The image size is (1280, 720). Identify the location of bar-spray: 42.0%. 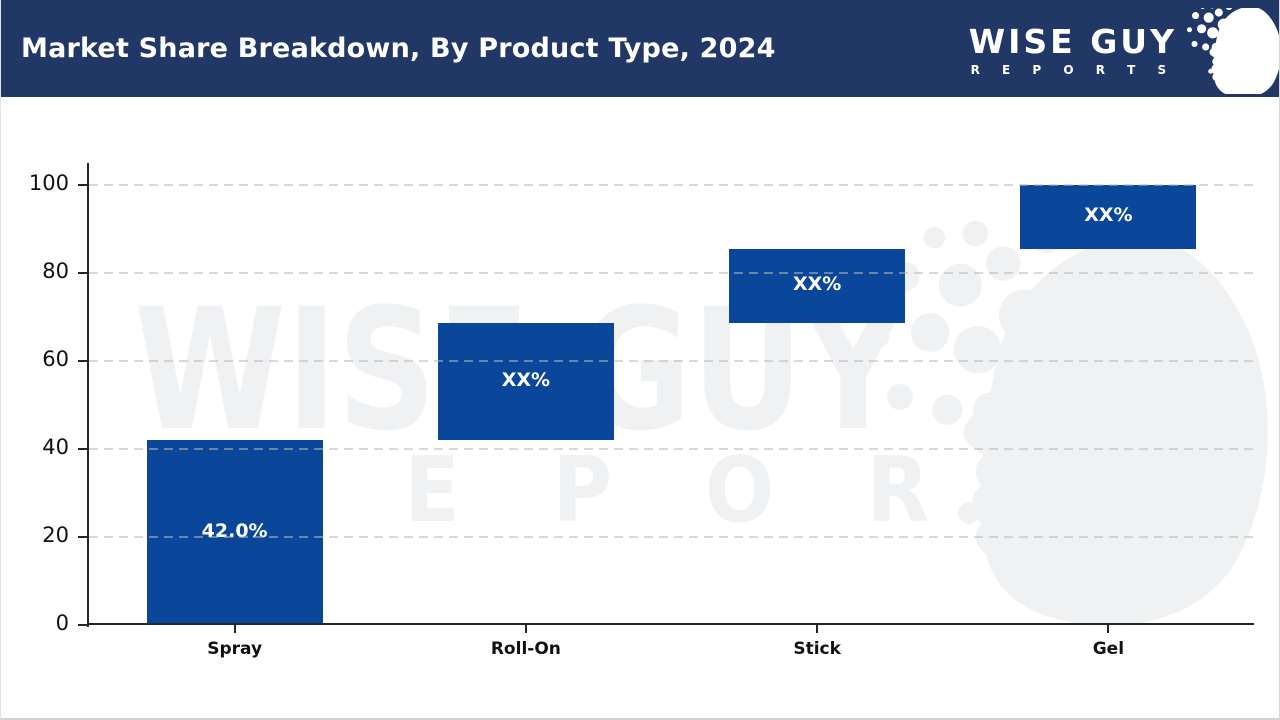
(234, 532).